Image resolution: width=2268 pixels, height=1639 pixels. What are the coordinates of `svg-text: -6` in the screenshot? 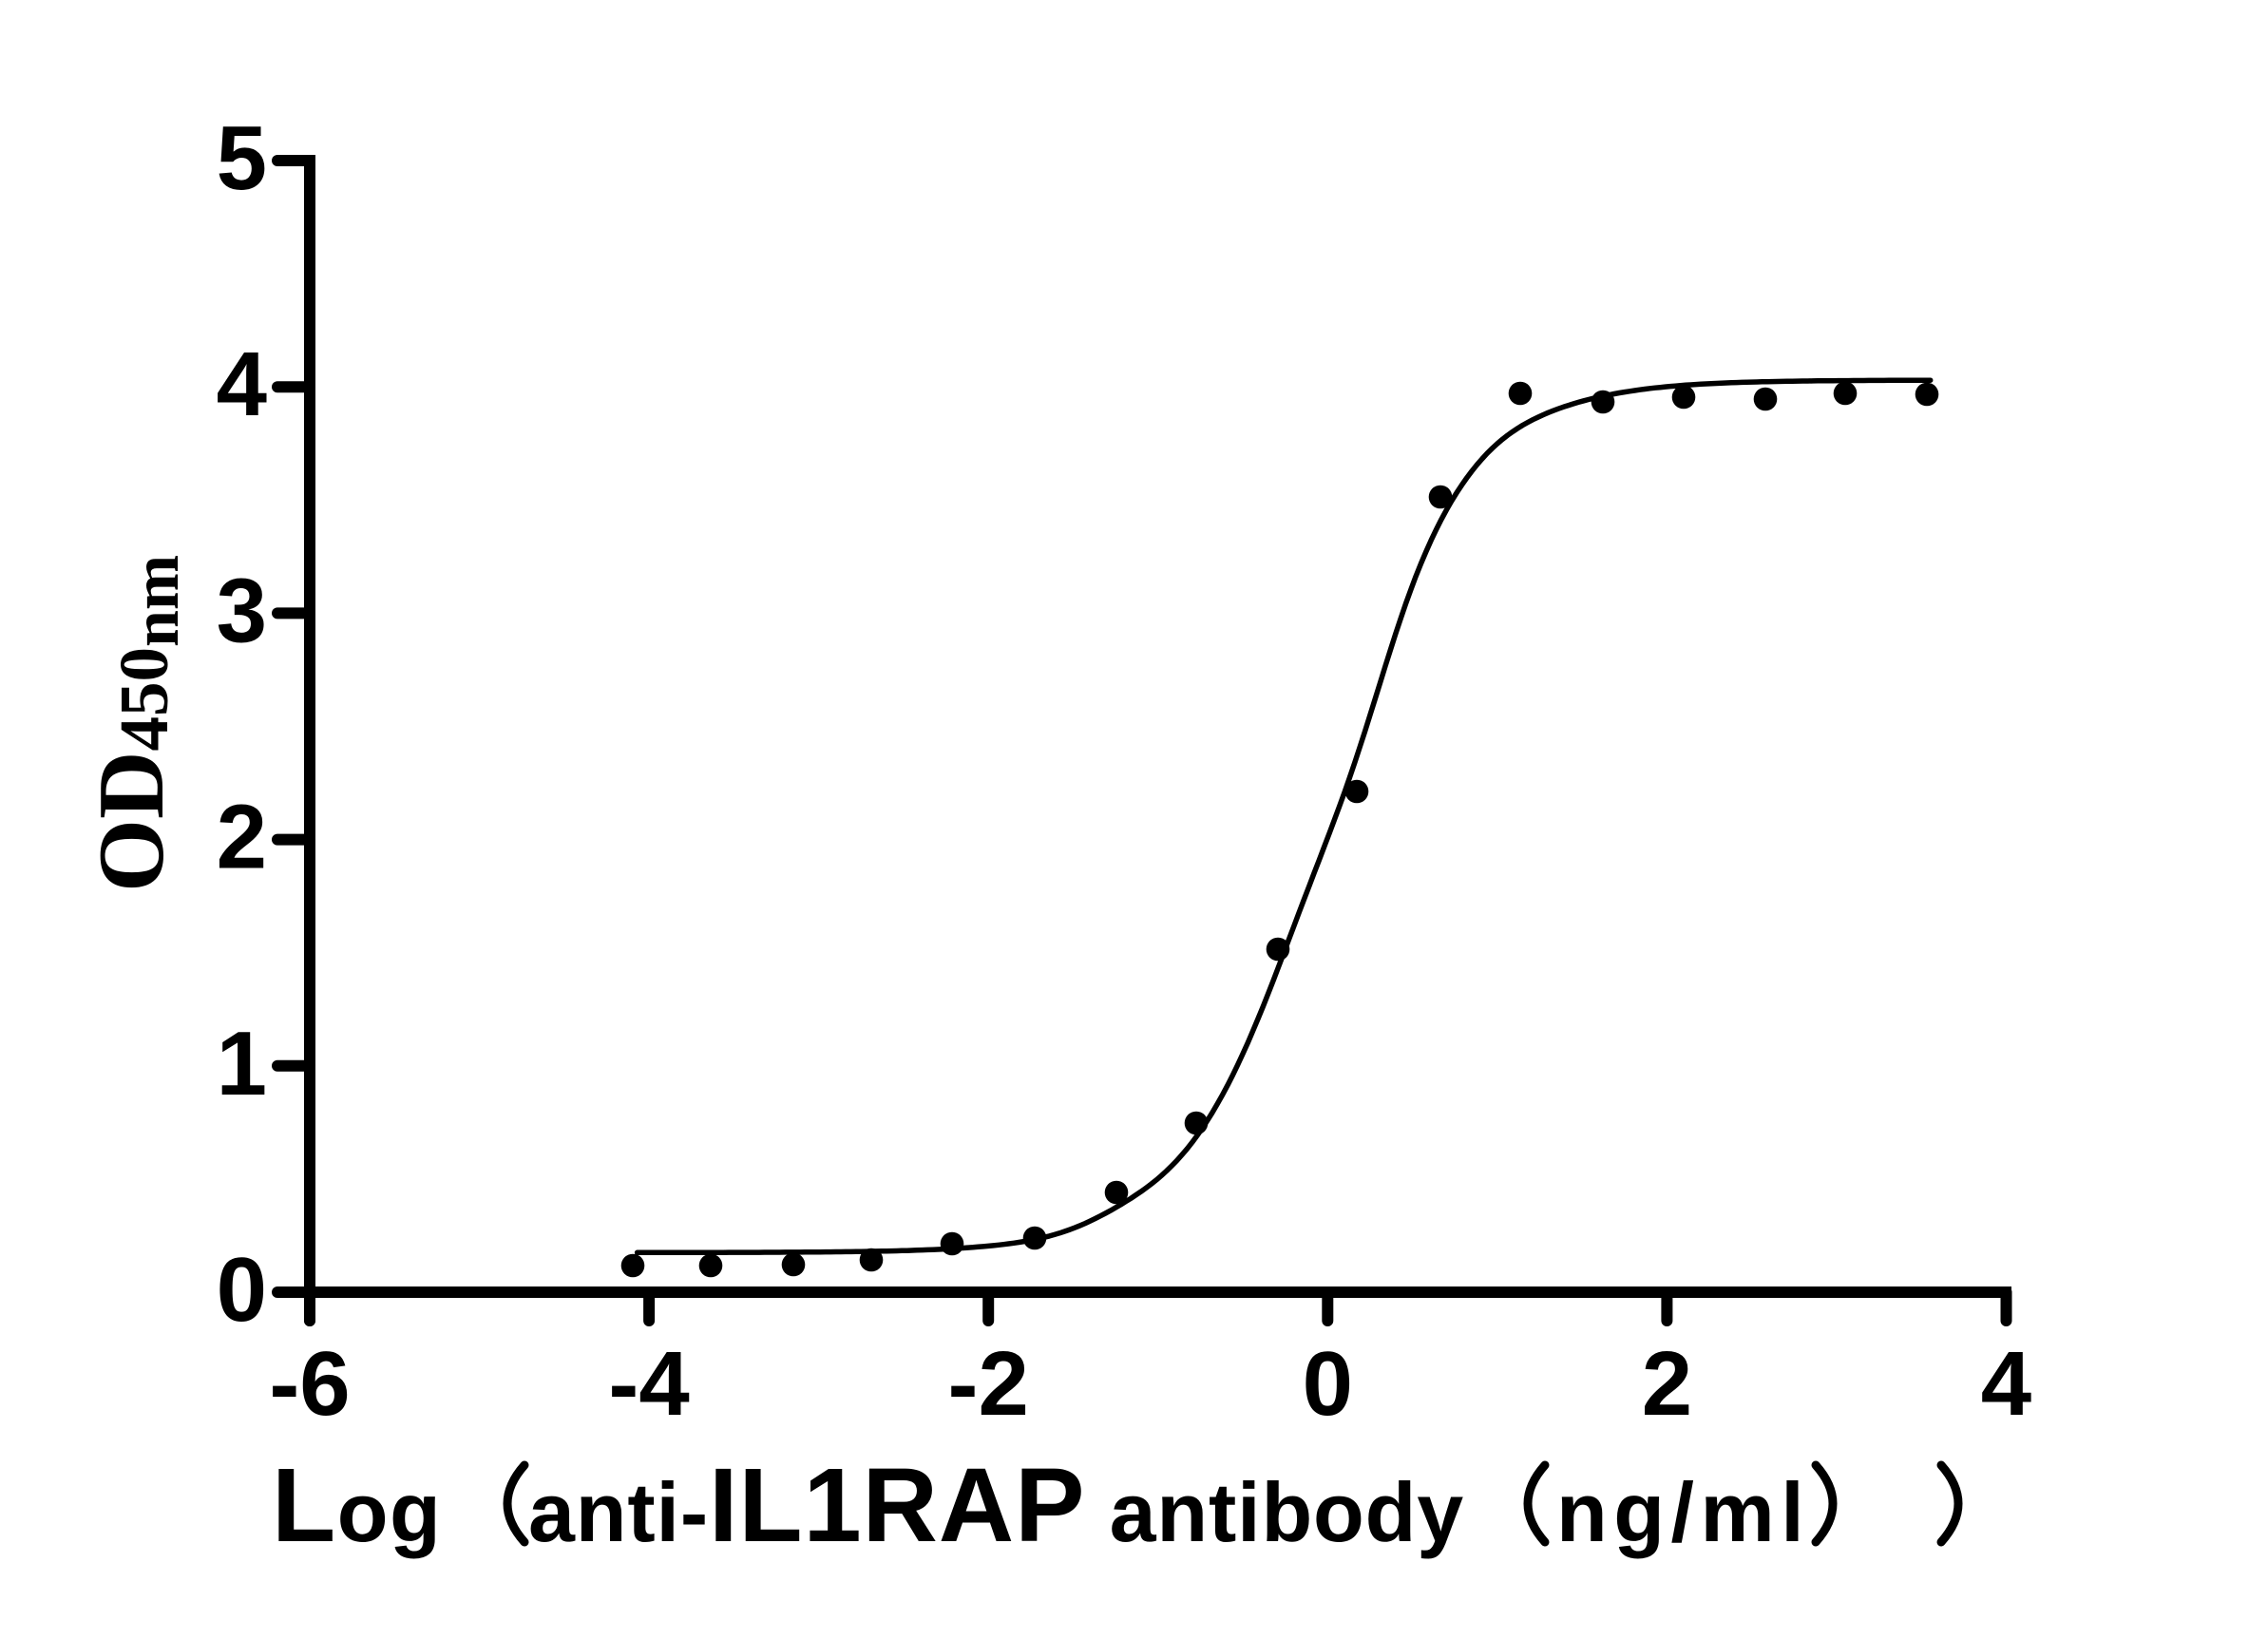 It's located at (309, 1384).